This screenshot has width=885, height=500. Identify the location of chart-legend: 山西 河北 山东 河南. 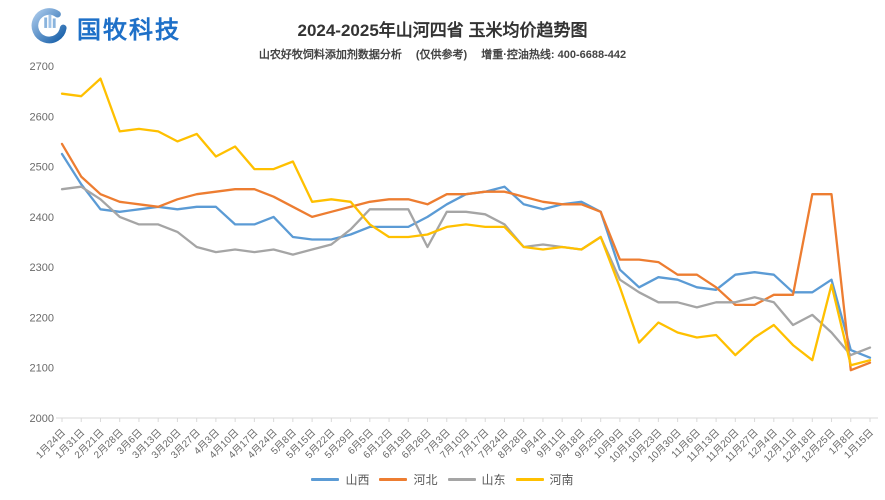
(442, 479).